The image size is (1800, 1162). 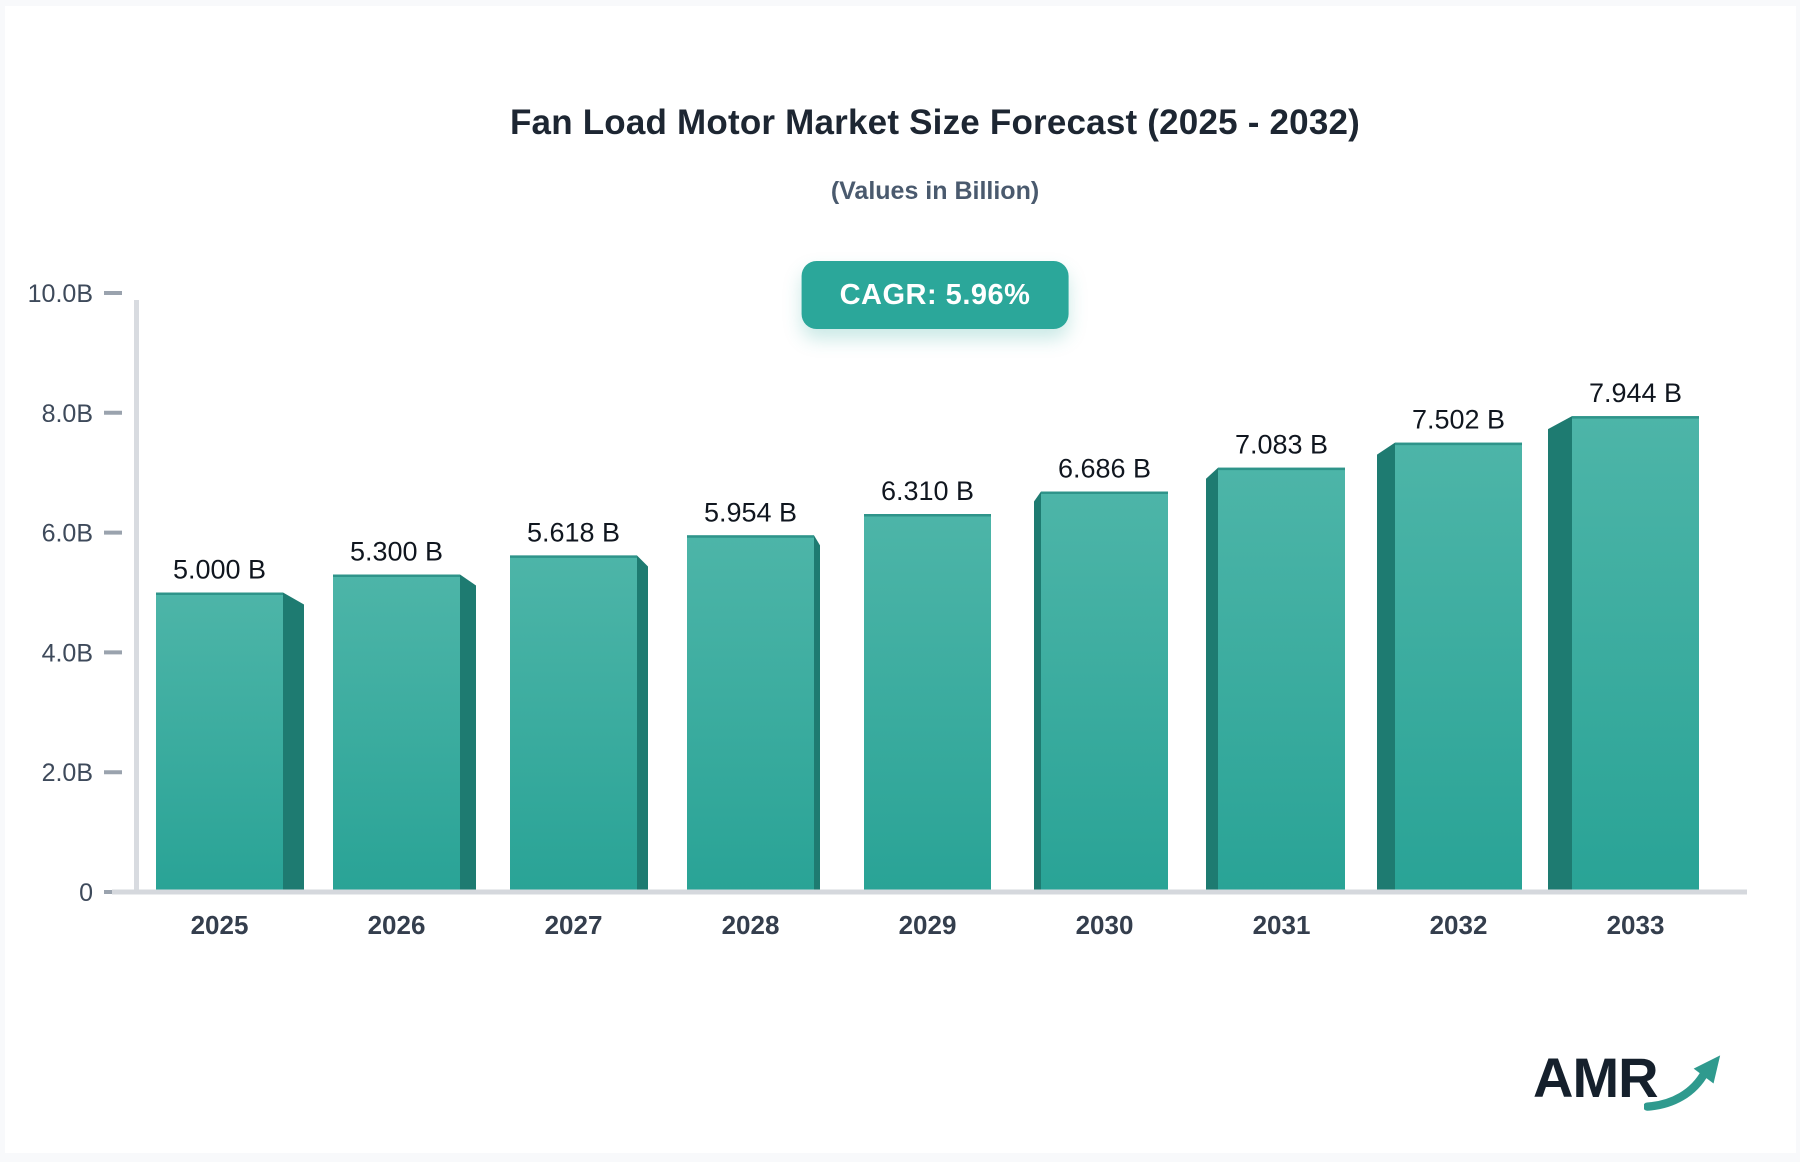 I want to click on x-tick-label: 2031, so click(x=1282, y=925).